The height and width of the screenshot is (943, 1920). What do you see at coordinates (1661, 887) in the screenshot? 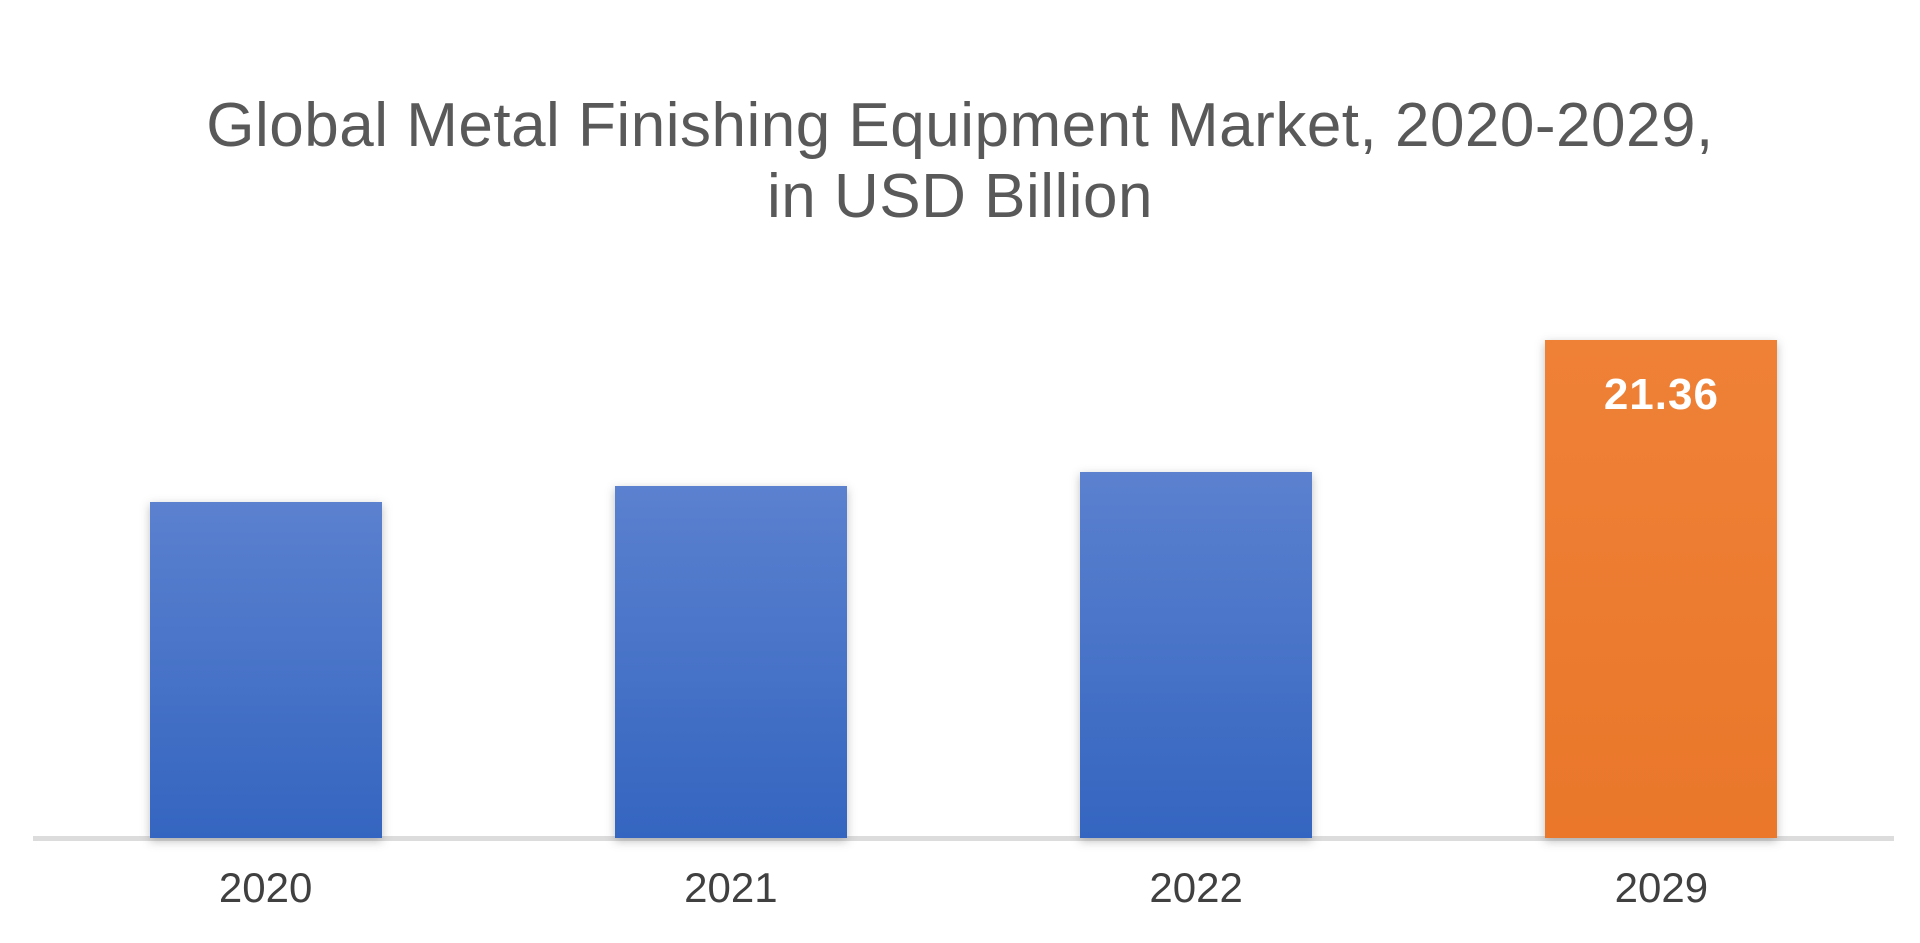
I see `x-axis-label-2029: 2029` at bounding box center [1661, 887].